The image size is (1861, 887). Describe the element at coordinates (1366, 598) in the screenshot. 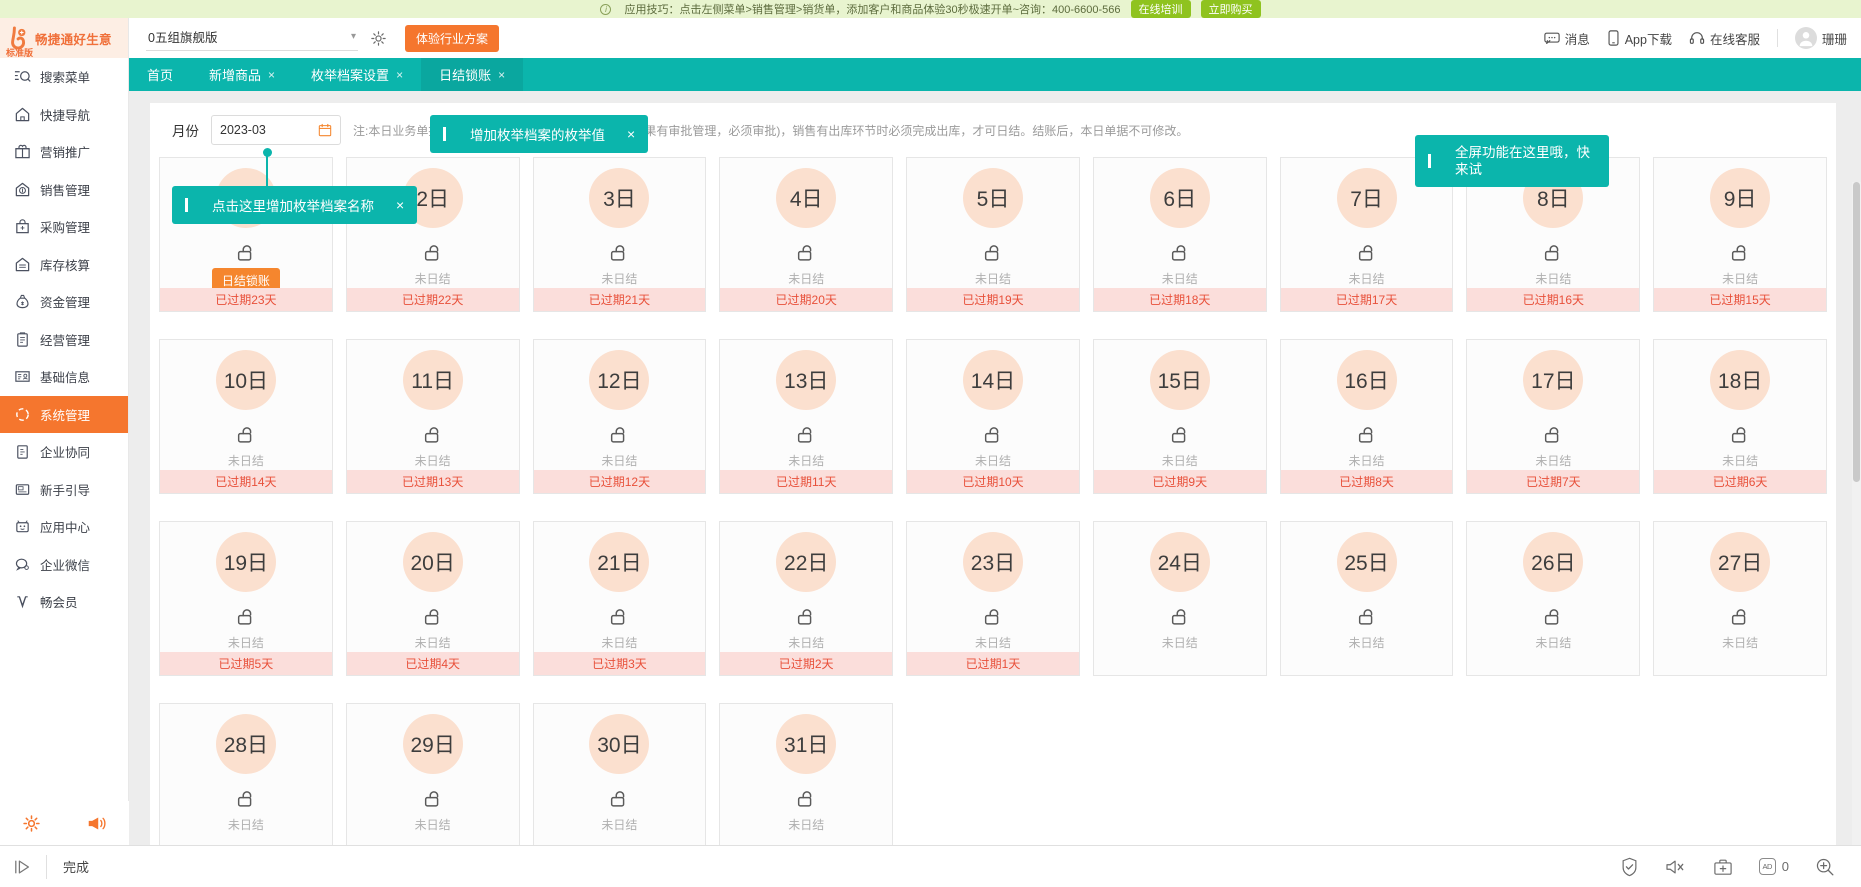

I see `day-card: 25日 未日结` at that location.